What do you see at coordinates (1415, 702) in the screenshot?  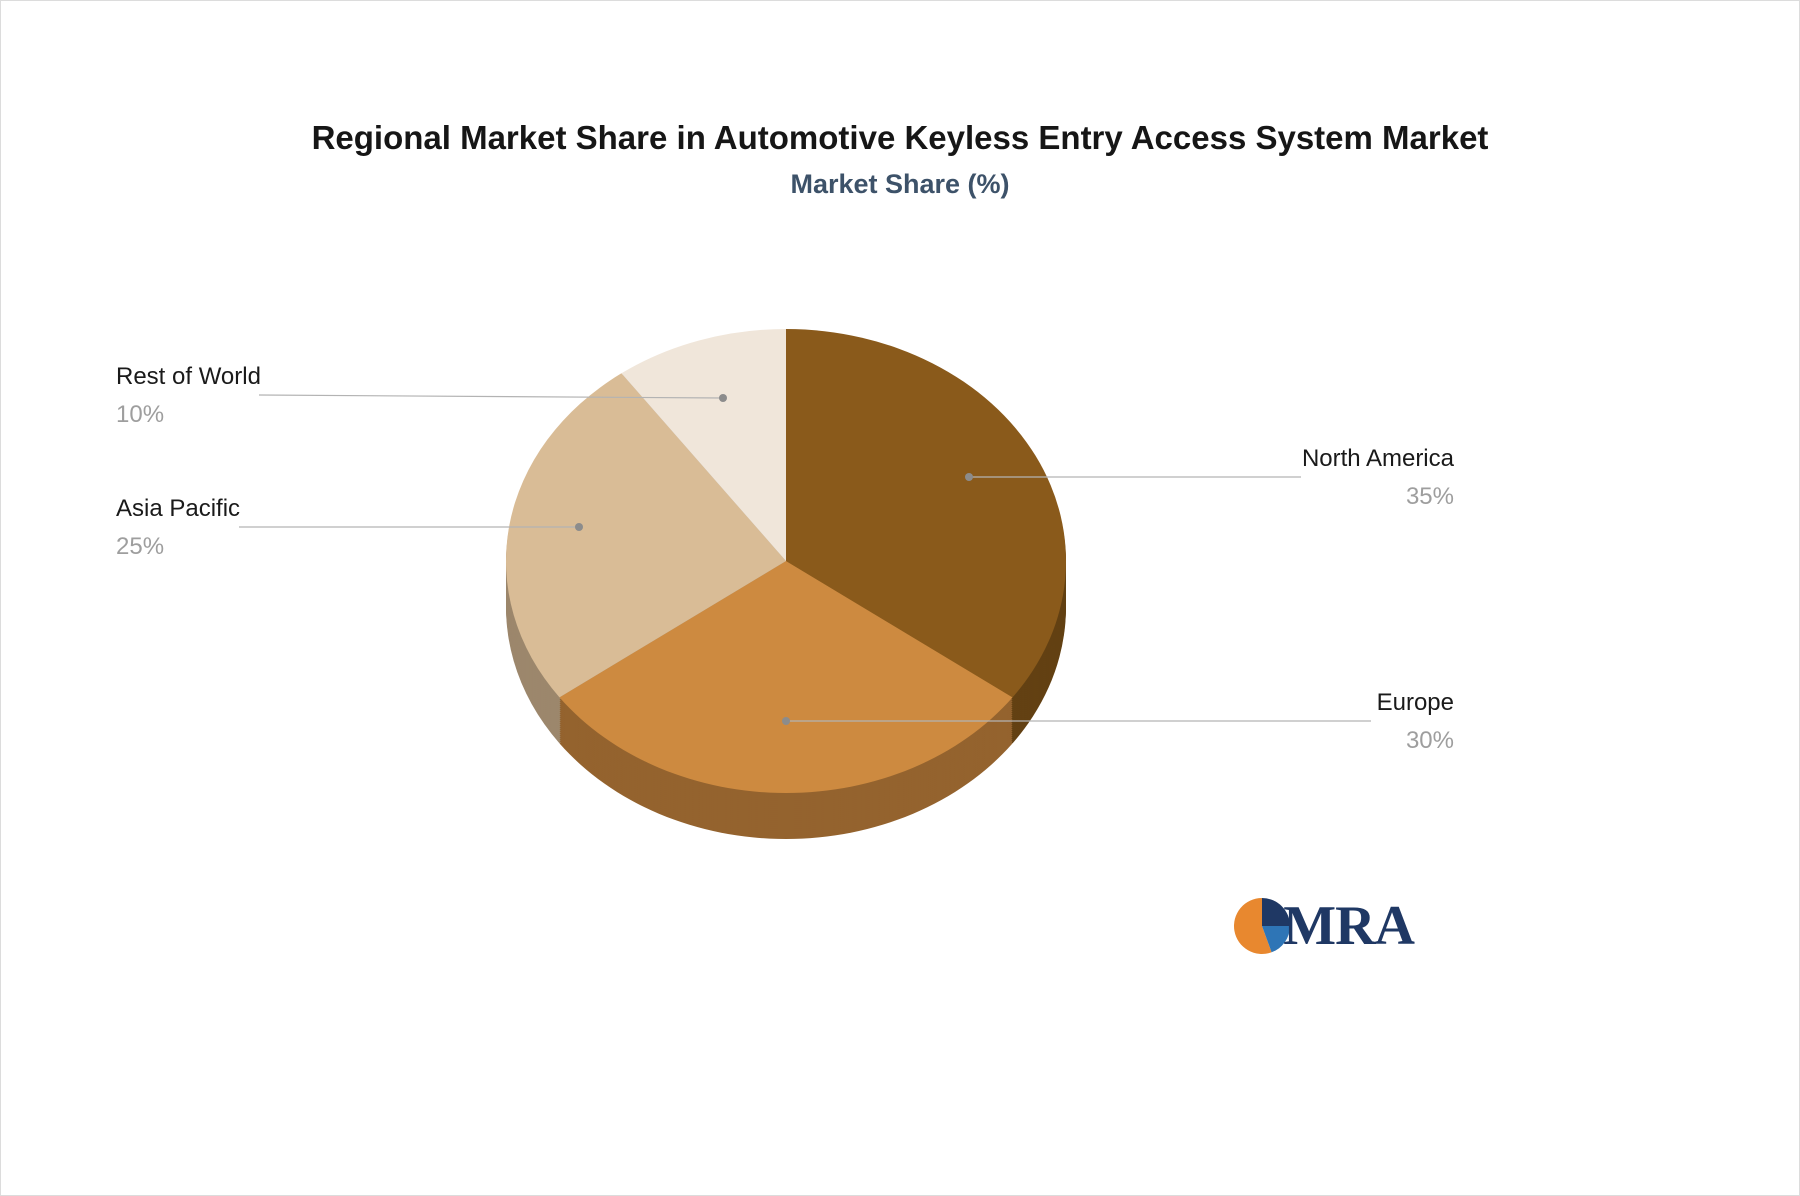 I see `callout-label-europe: Europe` at bounding box center [1415, 702].